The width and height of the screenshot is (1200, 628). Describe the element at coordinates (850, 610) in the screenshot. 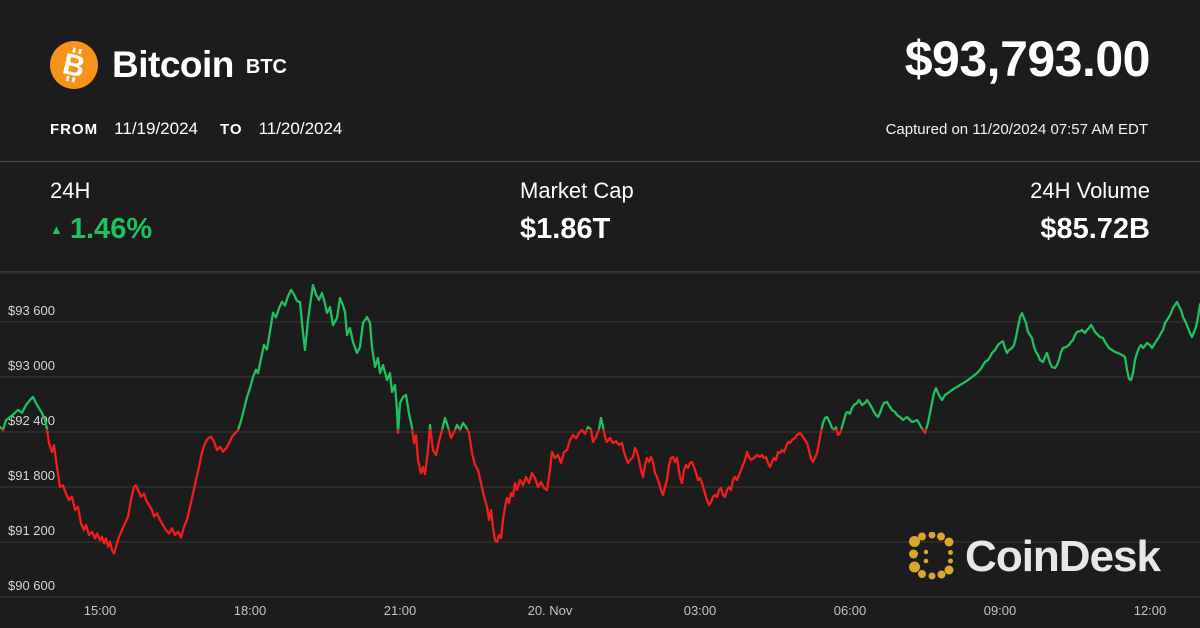

I see `svg-text: 06:00` at that location.